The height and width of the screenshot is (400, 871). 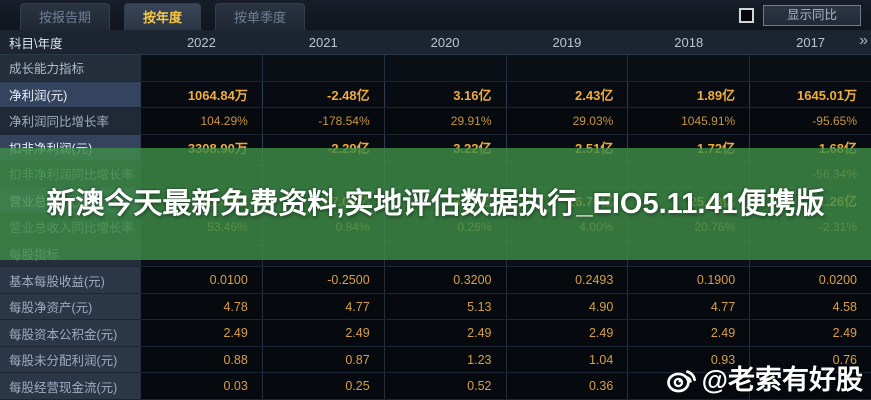 What do you see at coordinates (812, 15) in the screenshot?
I see `show-yoy-button: 显示同比` at bounding box center [812, 15].